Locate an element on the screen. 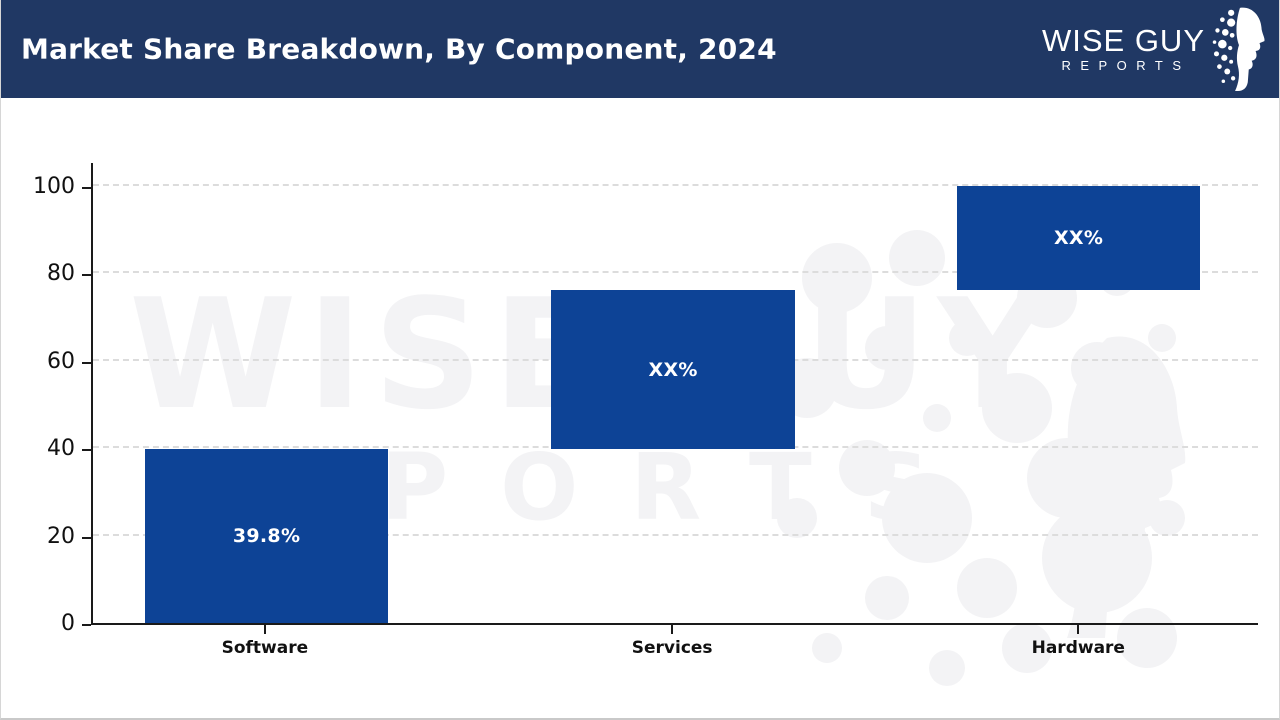 Image resolution: width=1280 pixels, height=720 pixels. bar-value-label-software: 39.8% is located at coordinates (266, 536).